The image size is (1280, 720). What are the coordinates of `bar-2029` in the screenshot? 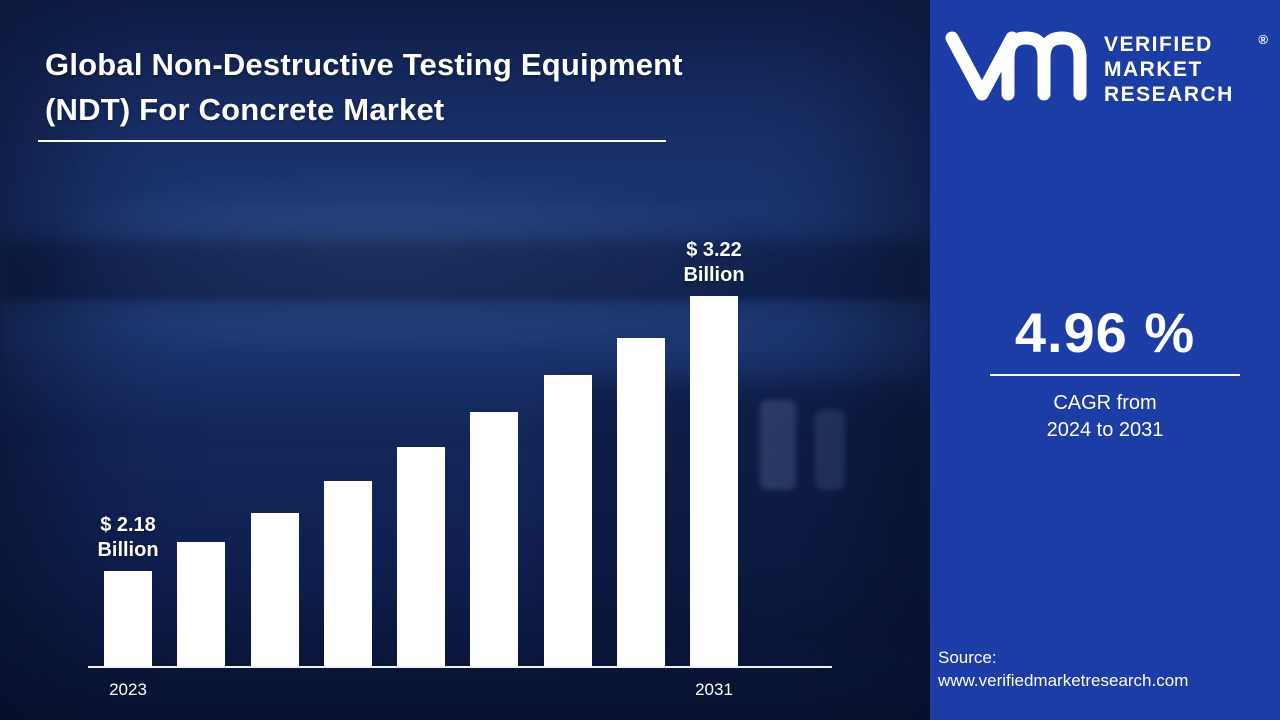 It's located at (567, 520).